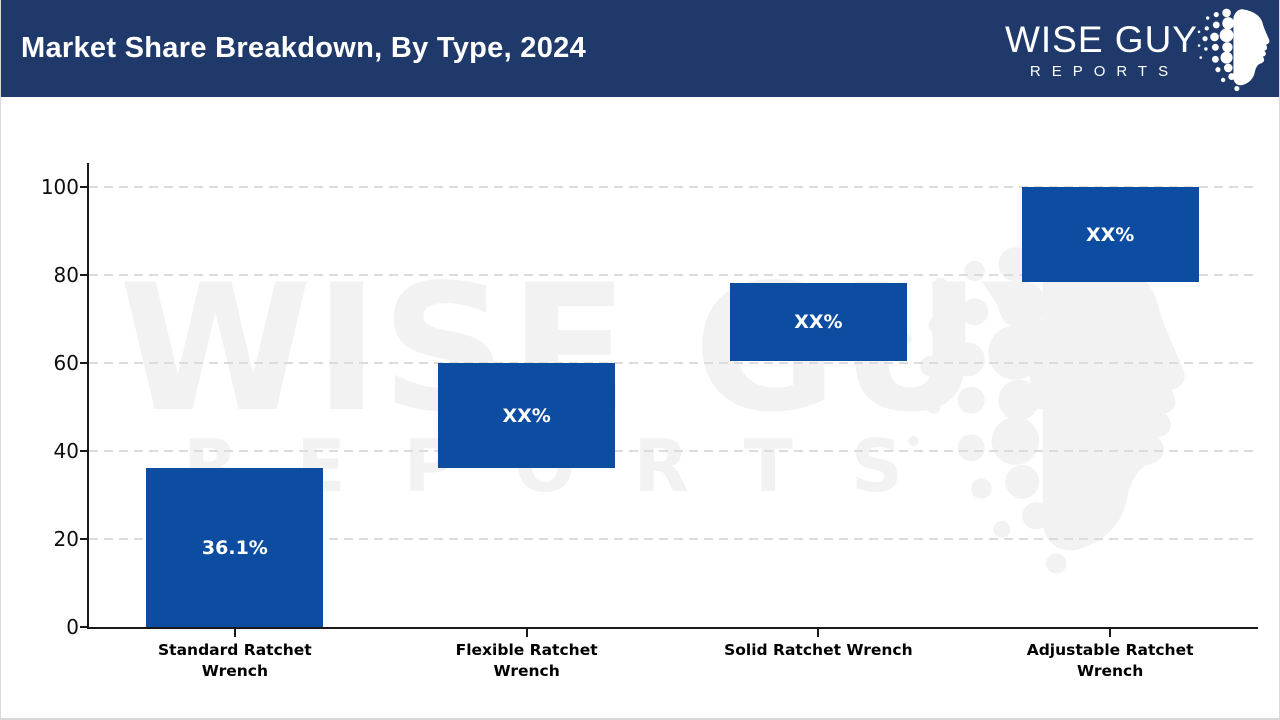 The height and width of the screenshot is (720, 1280). Describe the element at coordinates (66, 539) in the screenshot. I see `y-axis-tick-label: 20` at that location.